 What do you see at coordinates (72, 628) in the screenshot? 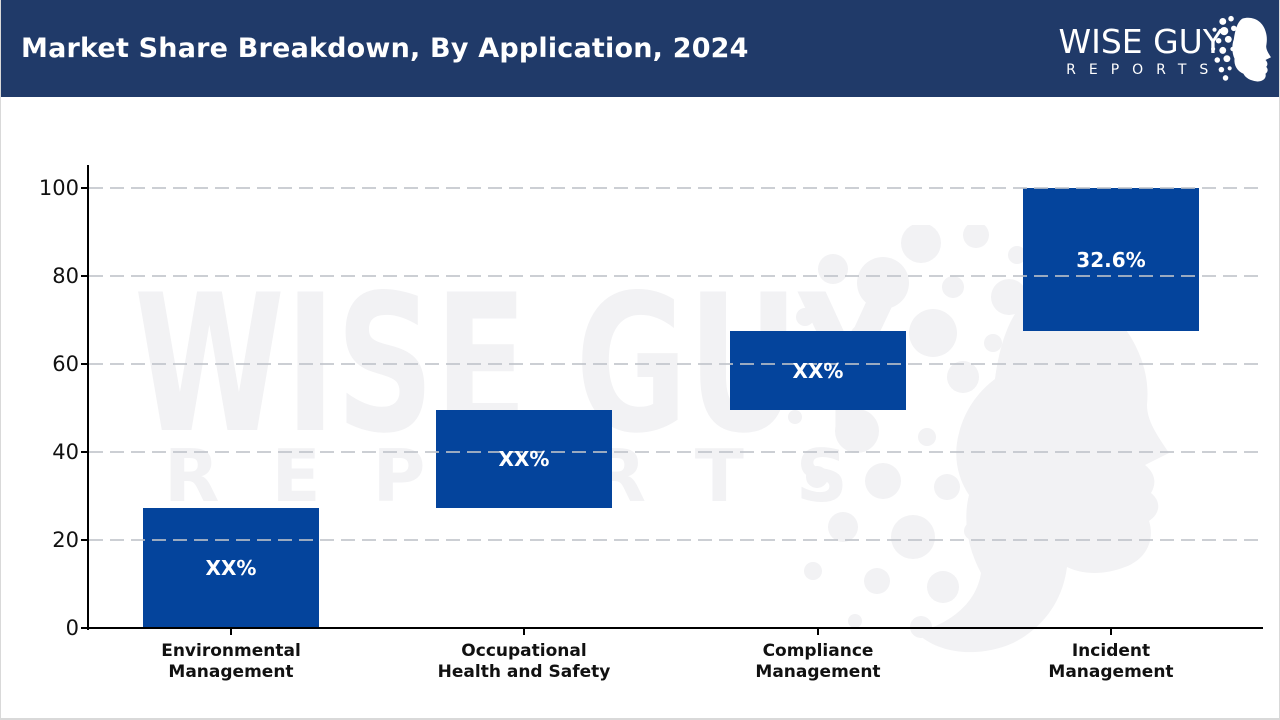
I see `y-tick-label-0: 0` at bounding box center [72, 628].